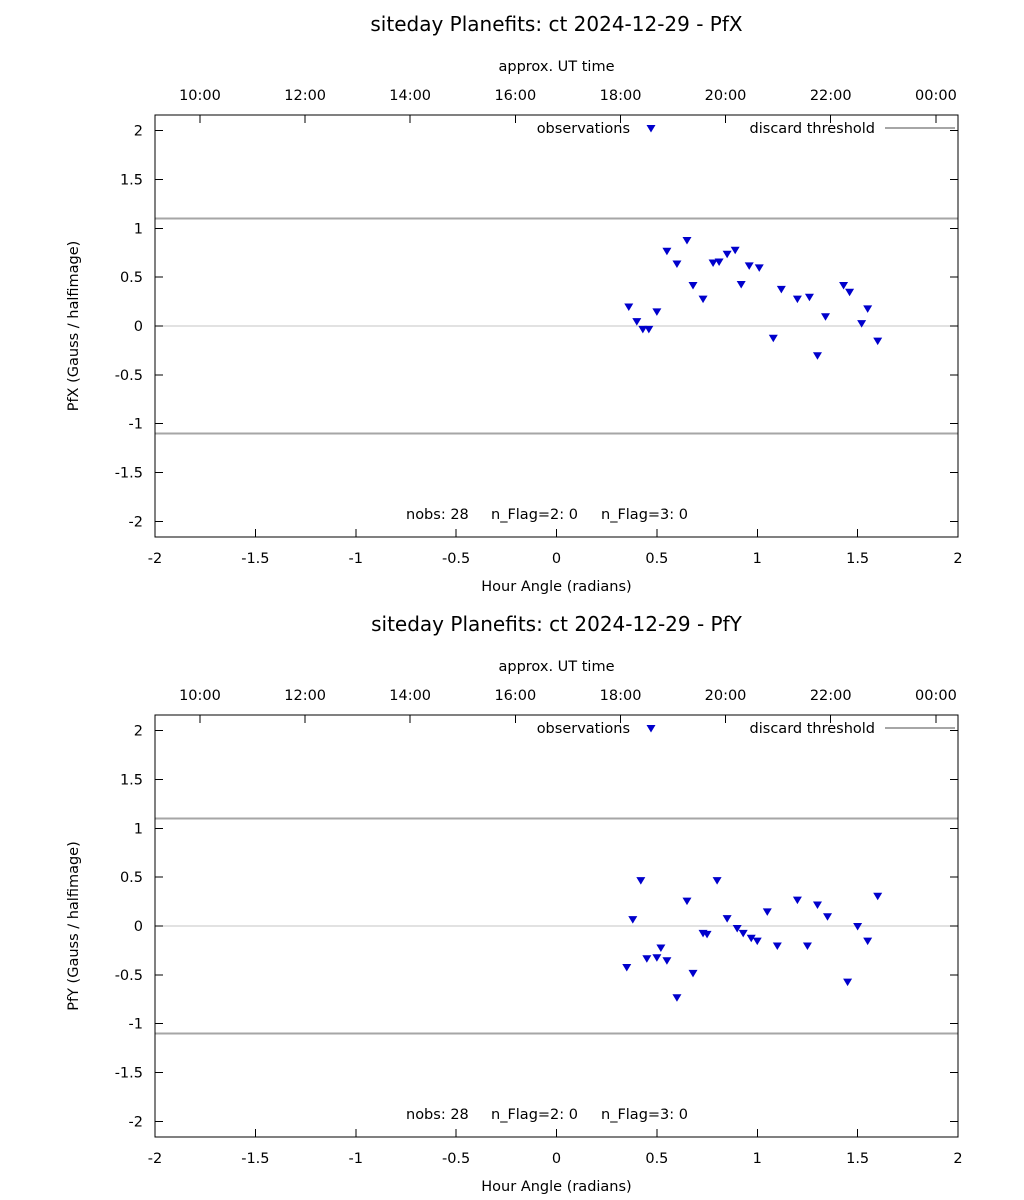 This screenshot has width=1024, height=1200. Describe the element at coordinates (138, 829) in the screenshot. I see `y-tick-label: 1` at that location.